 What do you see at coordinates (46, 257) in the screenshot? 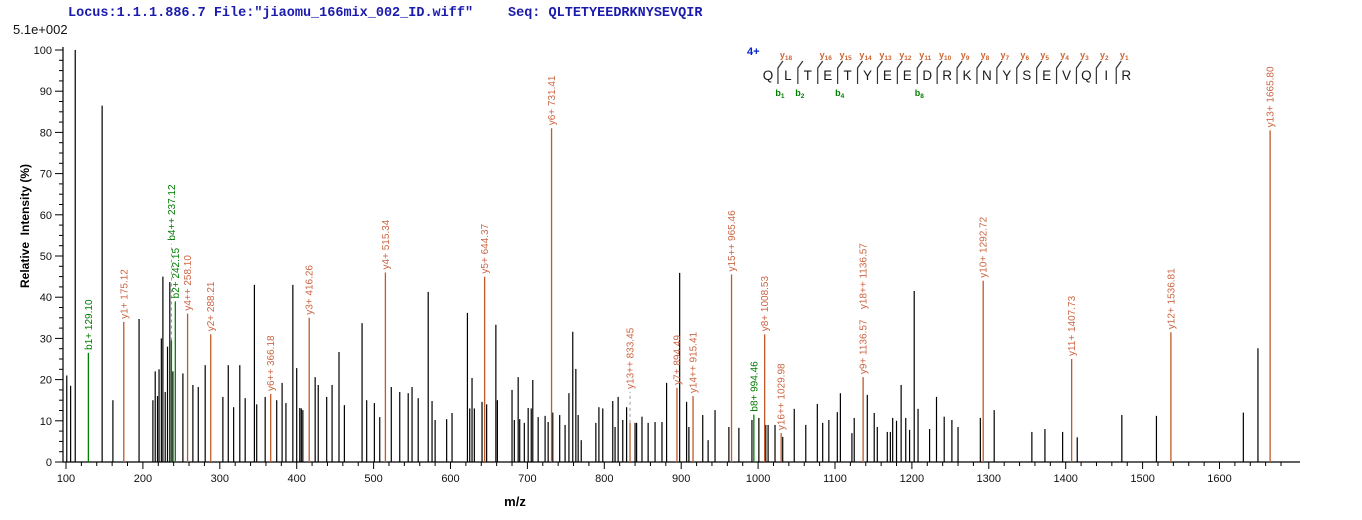
I see `y-tick-label: 50` at bounding box center [46, 257].